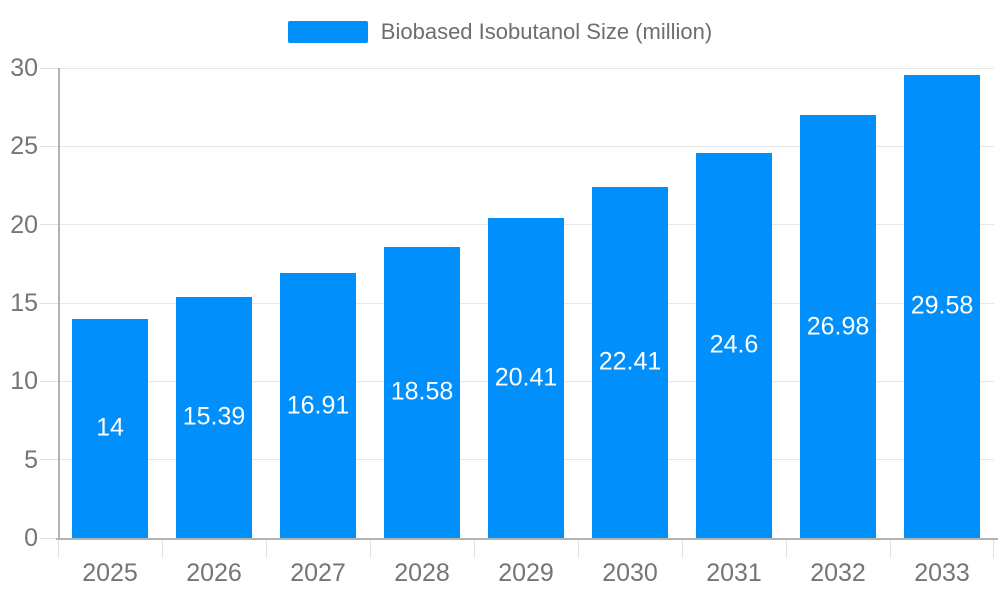 Image resolution: width=1000 pixels, height=600 pixels. Describe the element at coordinates (838, 573) in the screenshot. I see `x-axis-label: 2032` at that location.